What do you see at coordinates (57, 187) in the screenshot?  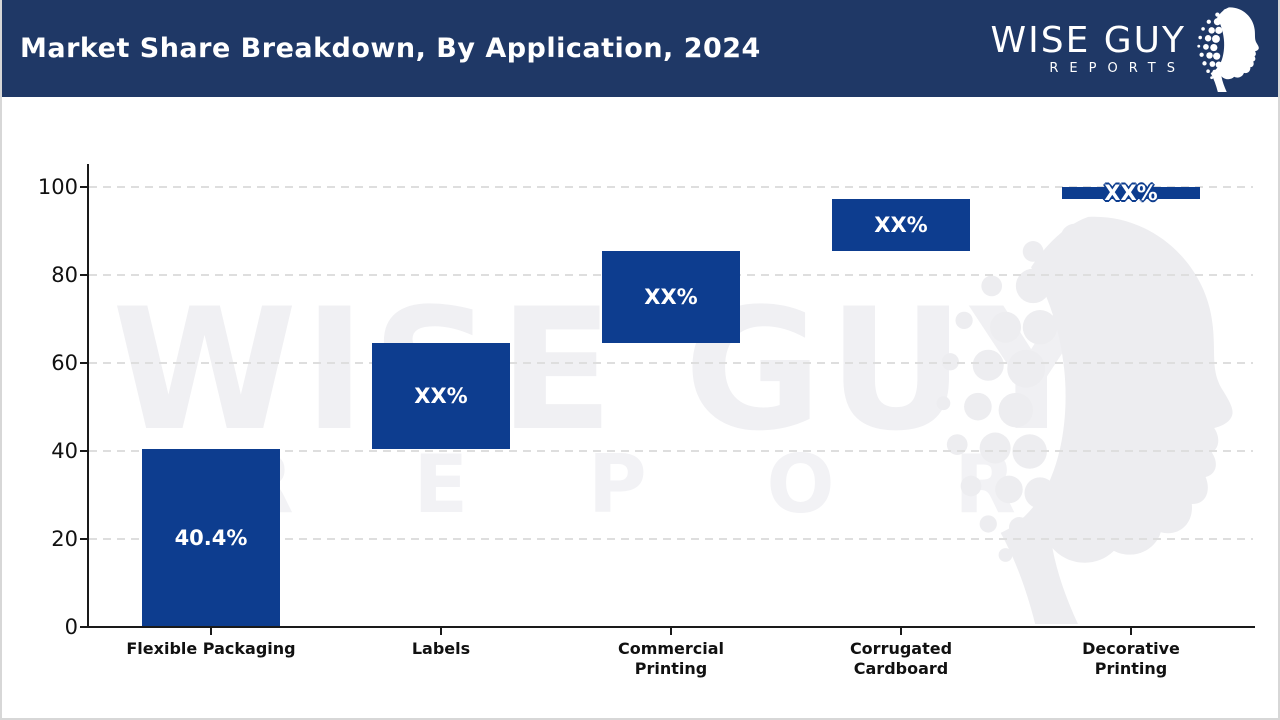 I see `y-tick-label-100: 100` at bounding box center [57, 187].